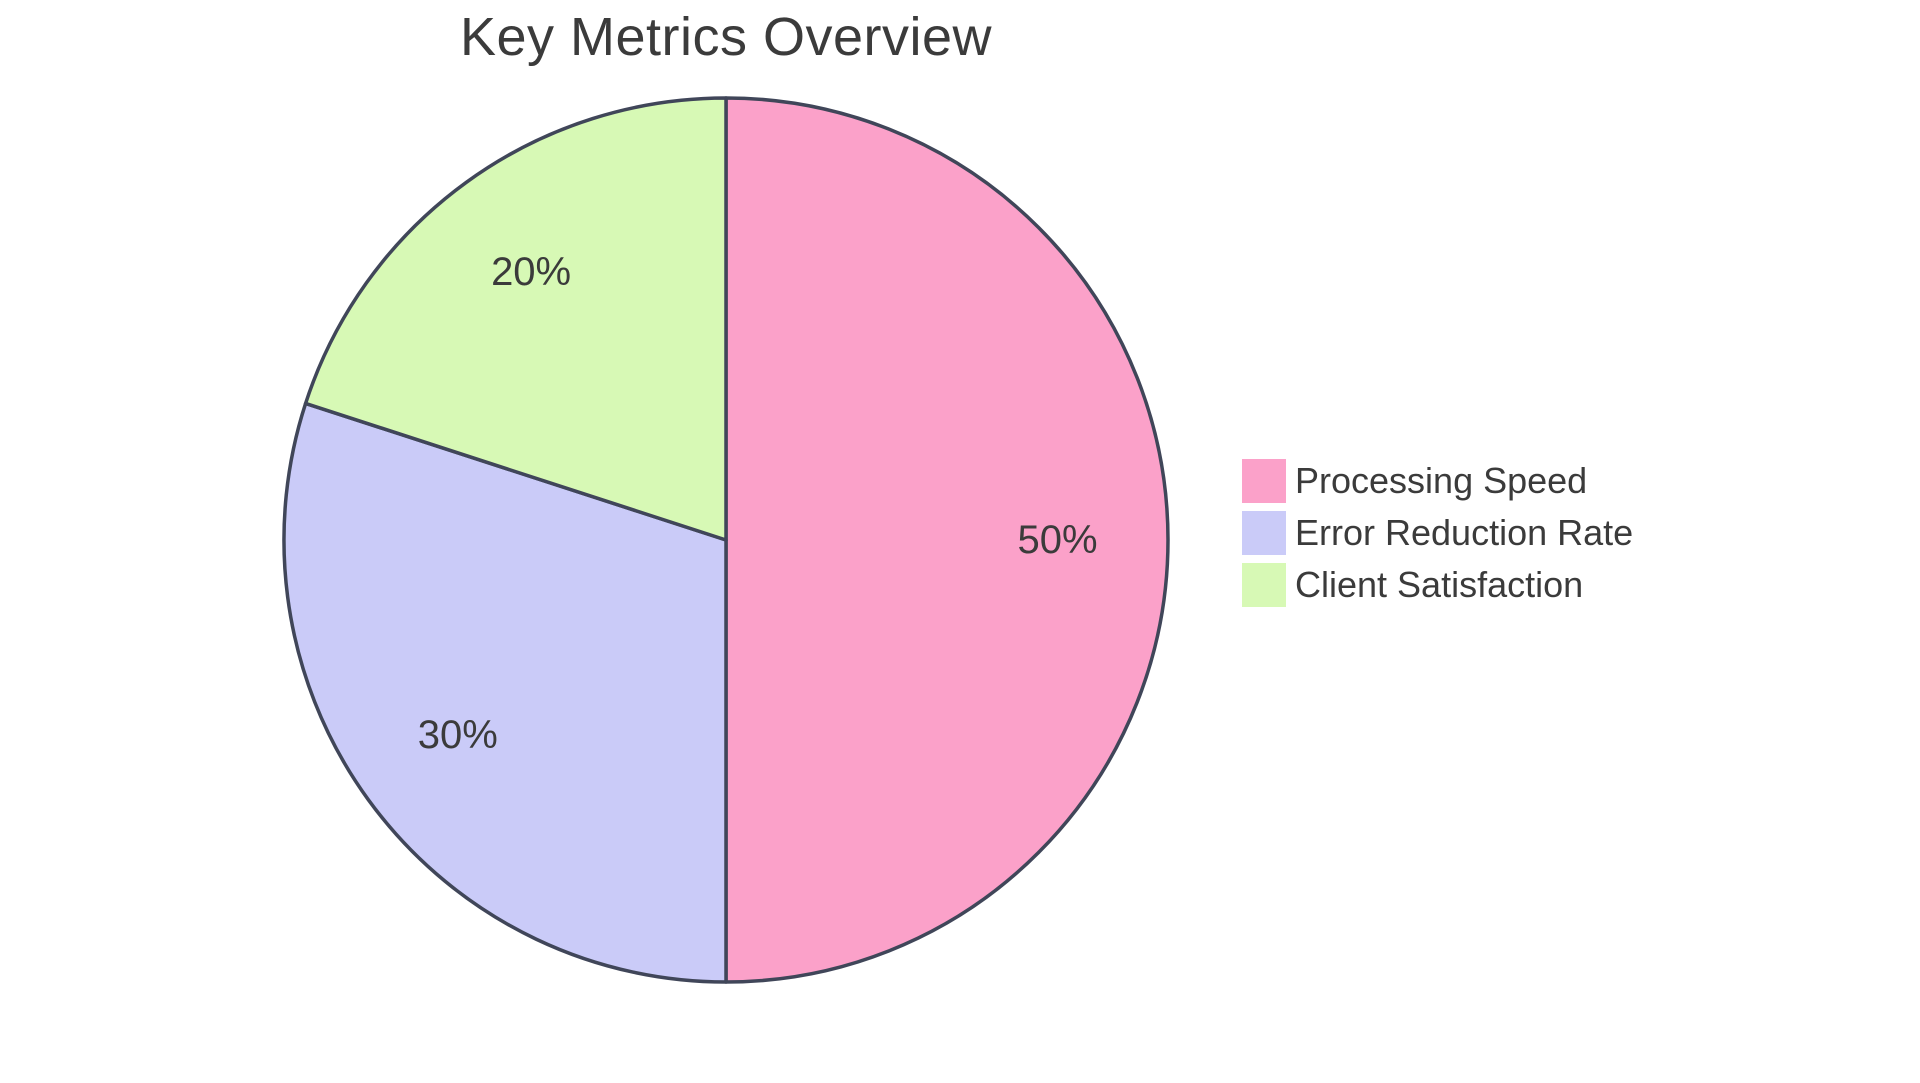 Image resolution: width=1920 pixels, height=1083 pixels. What do you see at coordinates (726, 37) in the screenshot?
I see `chart-title: Key Metrics Overview` at bounding box center [726, 37].